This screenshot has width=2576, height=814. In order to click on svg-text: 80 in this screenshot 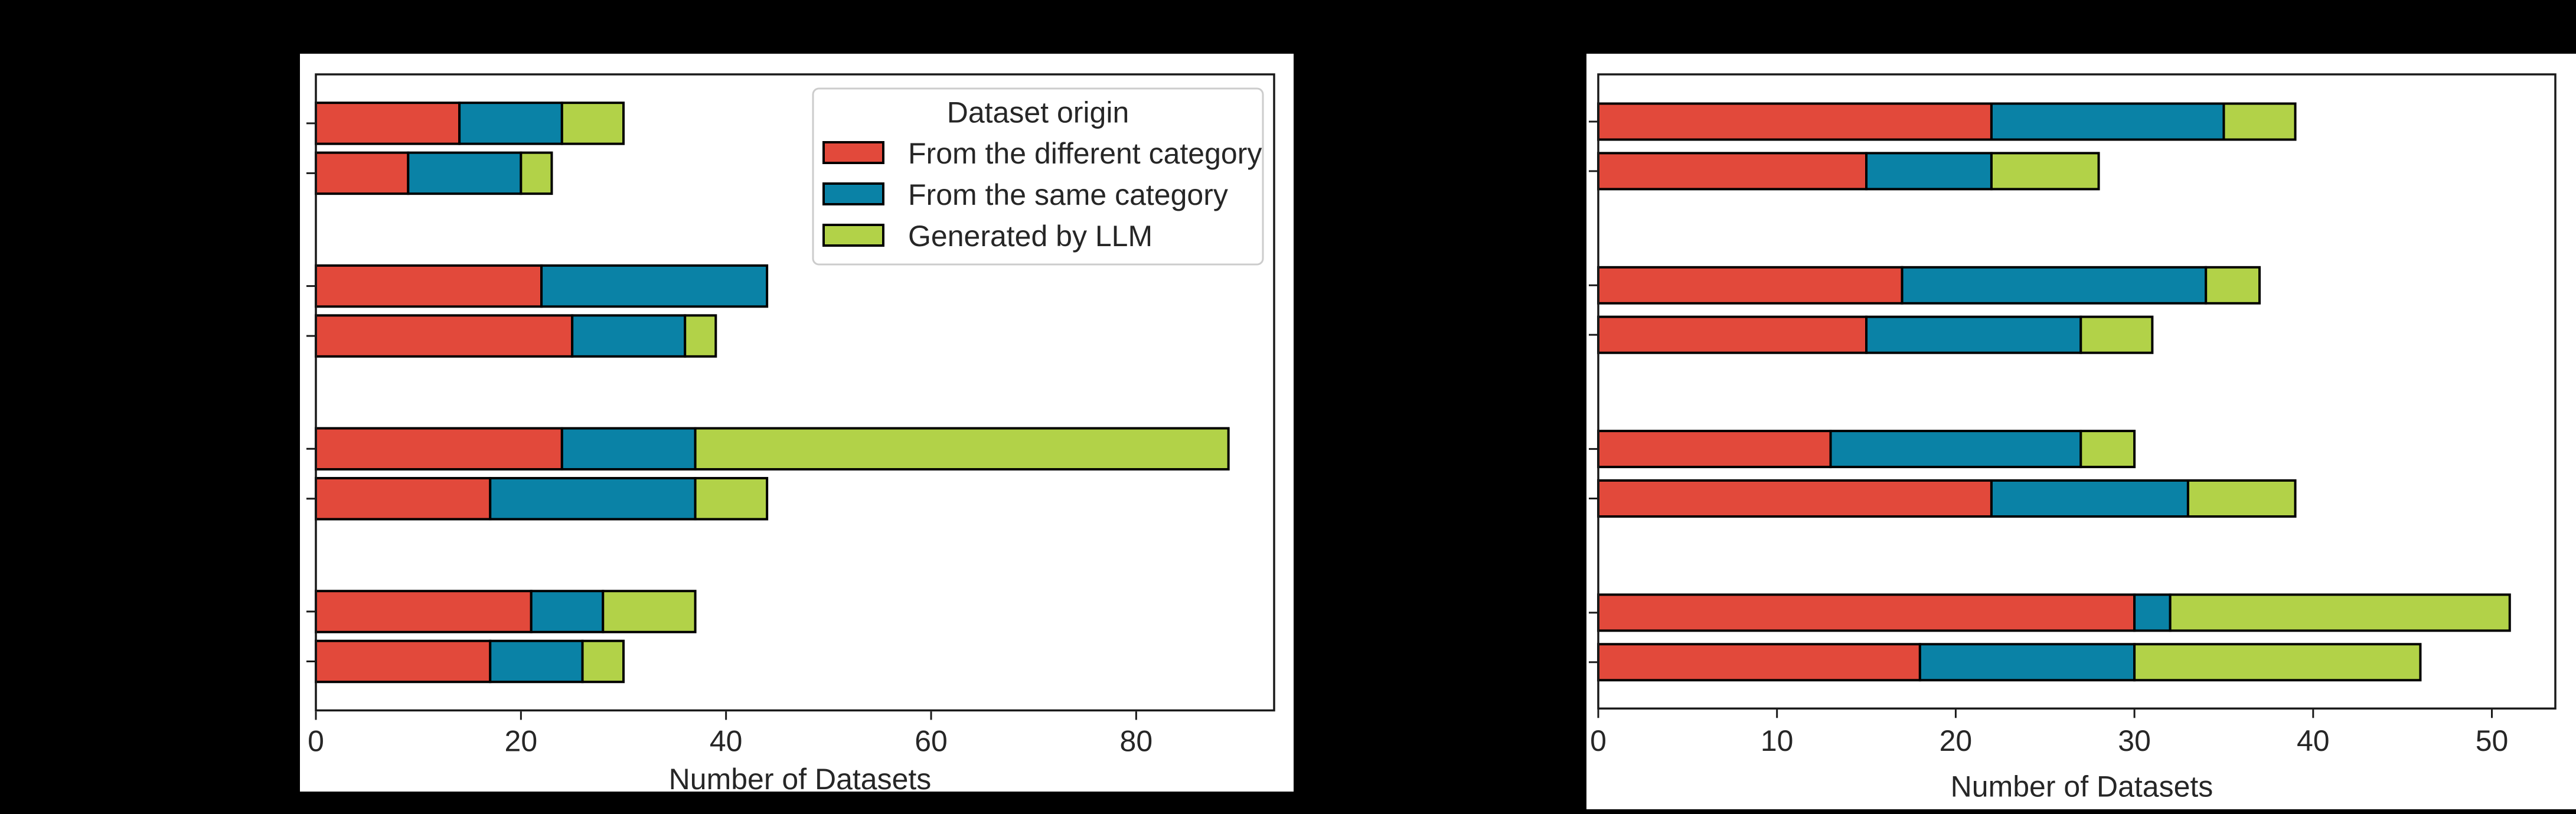, I will do `click(1136, 741)`.